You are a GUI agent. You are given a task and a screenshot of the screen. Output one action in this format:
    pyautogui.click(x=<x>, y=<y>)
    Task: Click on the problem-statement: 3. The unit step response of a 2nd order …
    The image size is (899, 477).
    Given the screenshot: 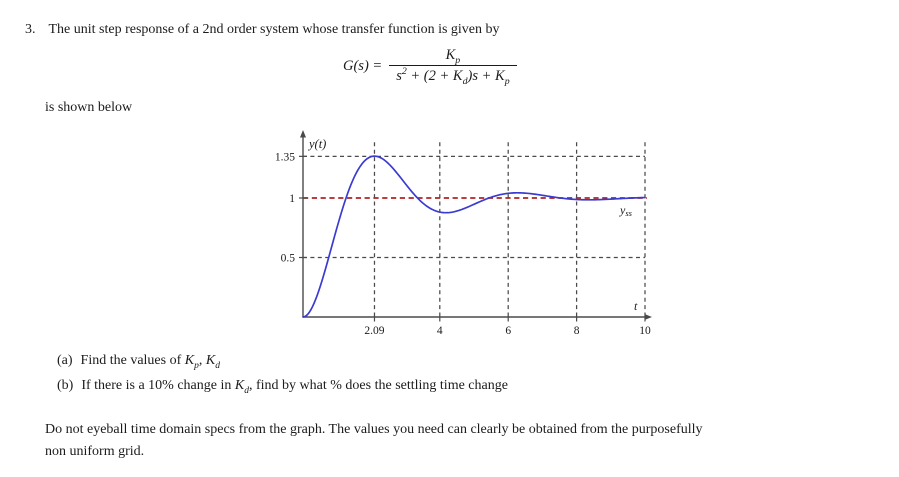 What is the action you would take?
    pyautogui.click(x=262, y=30)
    